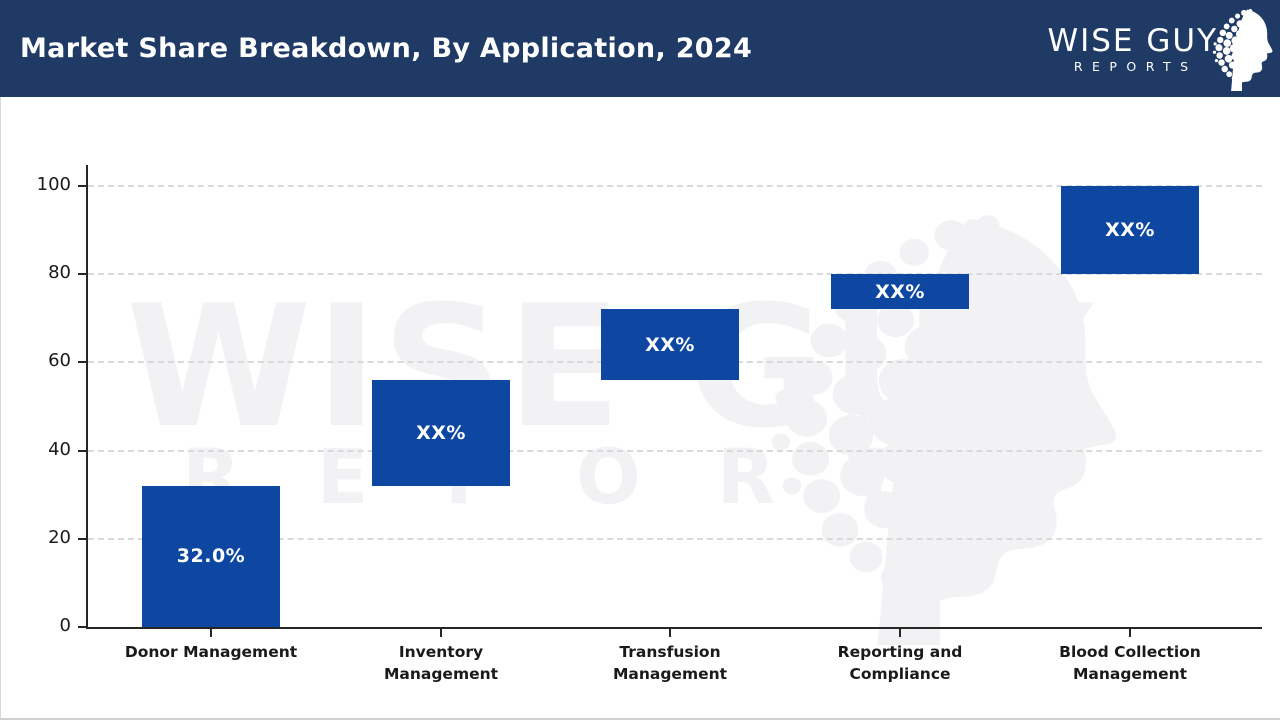  I want to click on category-label-line: Transfusion, so click(670, 652).